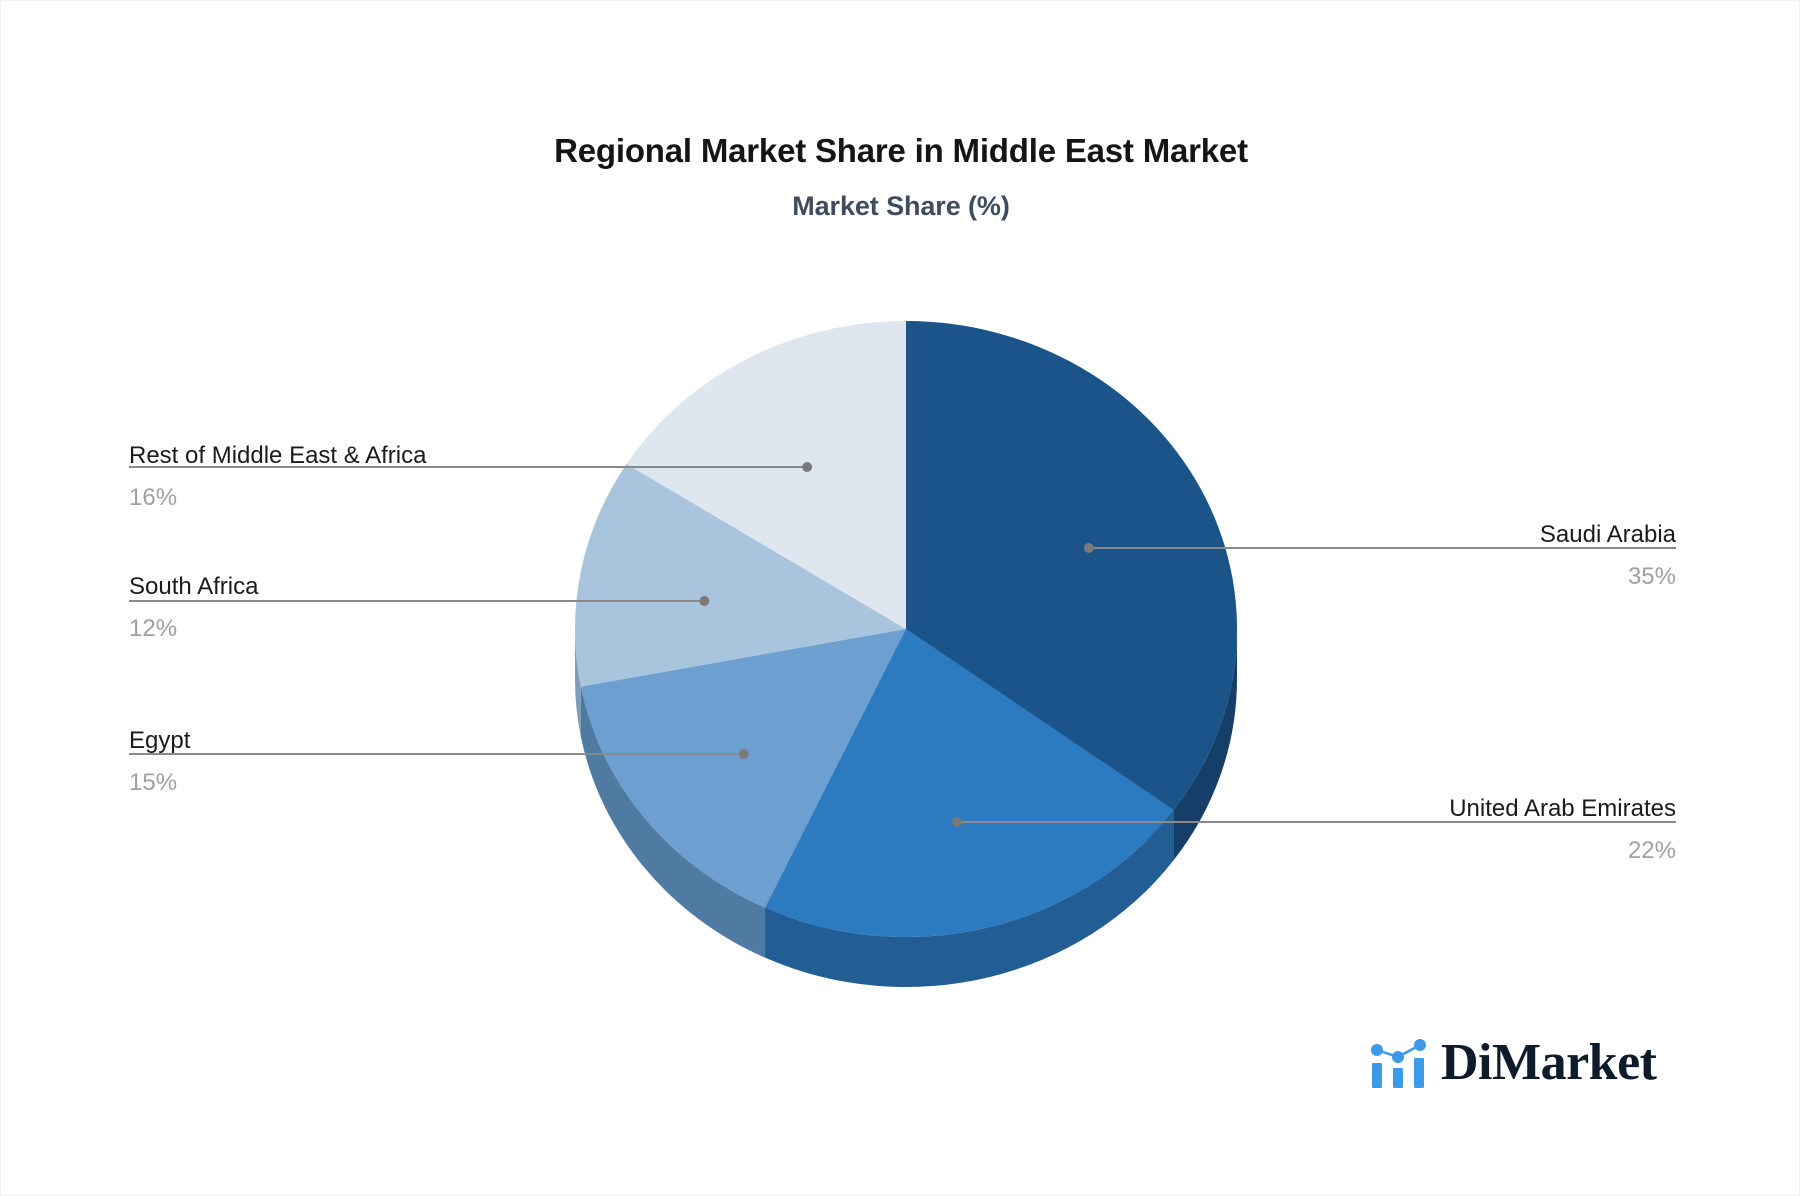  I want to click on callout-label: Saudi Arabia, so click(1607, 534).